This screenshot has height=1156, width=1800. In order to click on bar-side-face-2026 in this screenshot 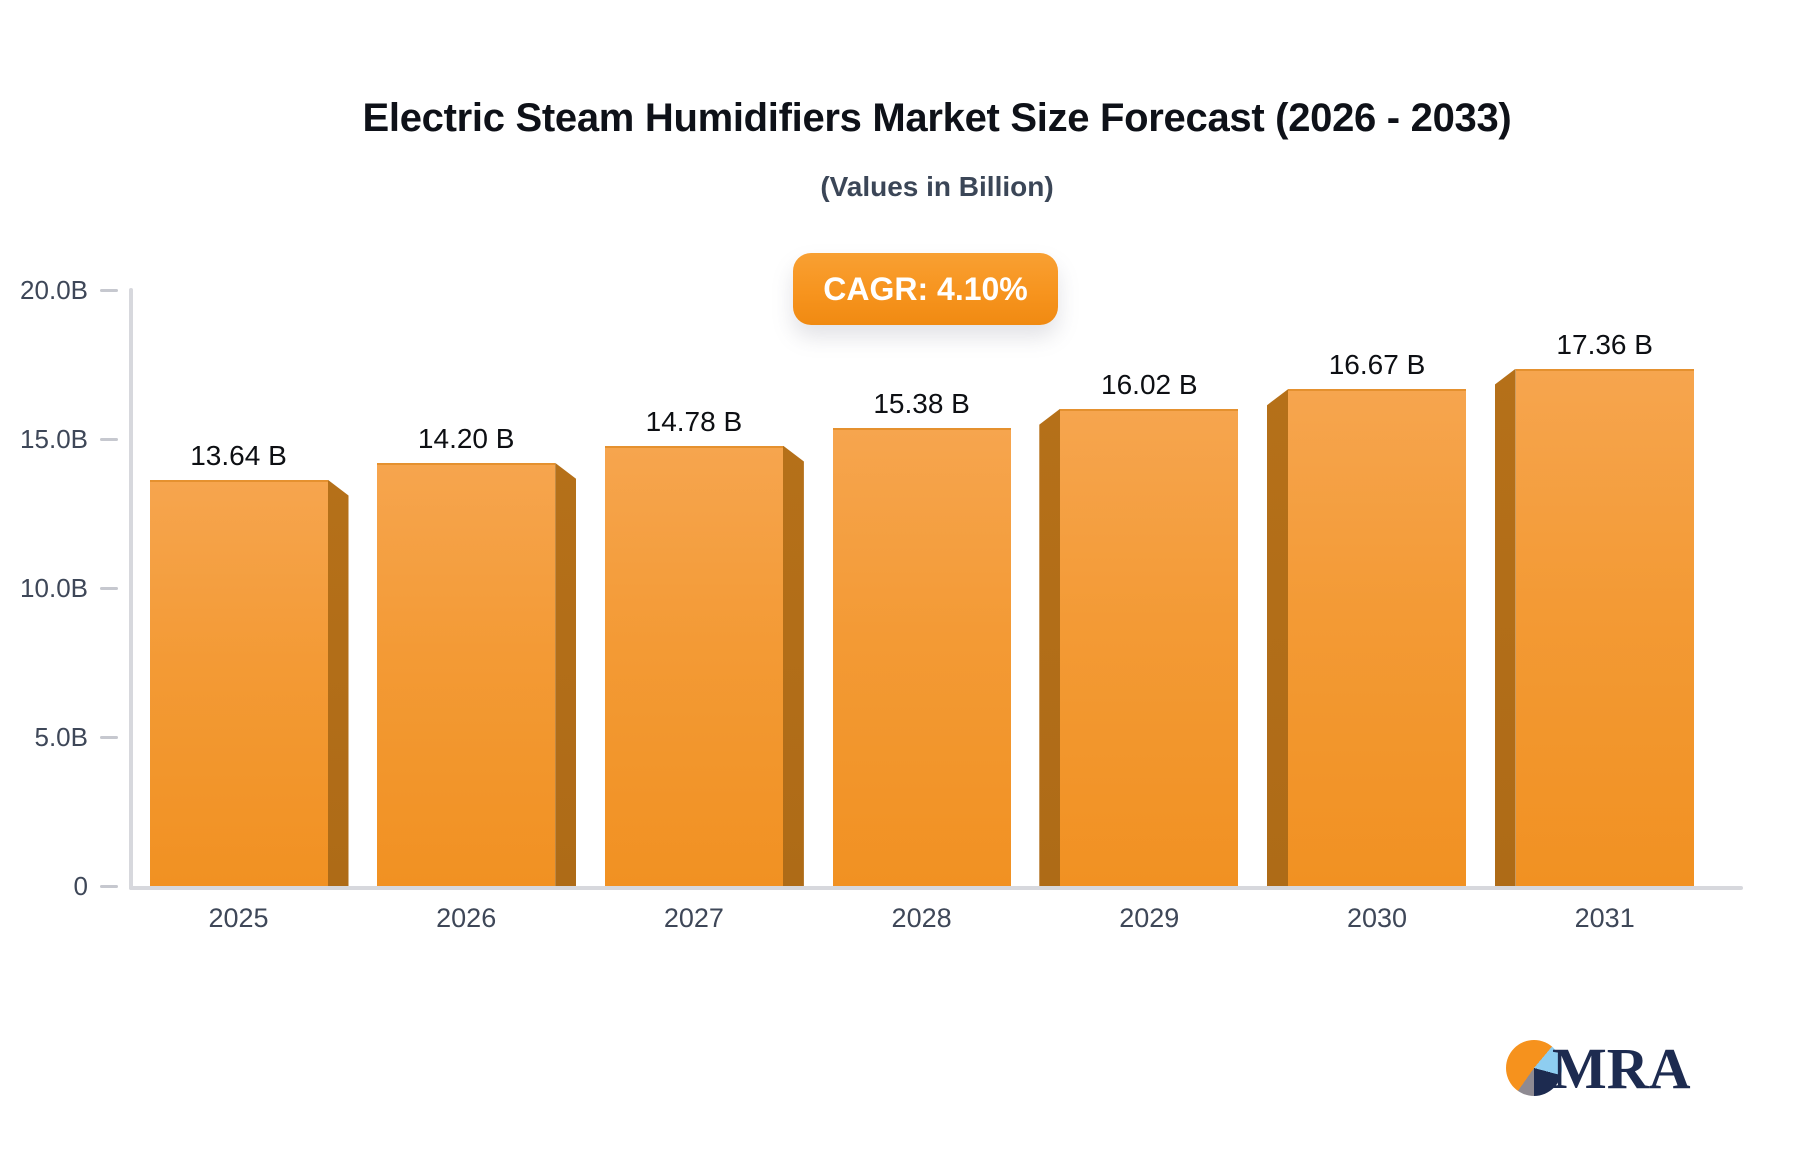, I will do `click(566, 674)`.